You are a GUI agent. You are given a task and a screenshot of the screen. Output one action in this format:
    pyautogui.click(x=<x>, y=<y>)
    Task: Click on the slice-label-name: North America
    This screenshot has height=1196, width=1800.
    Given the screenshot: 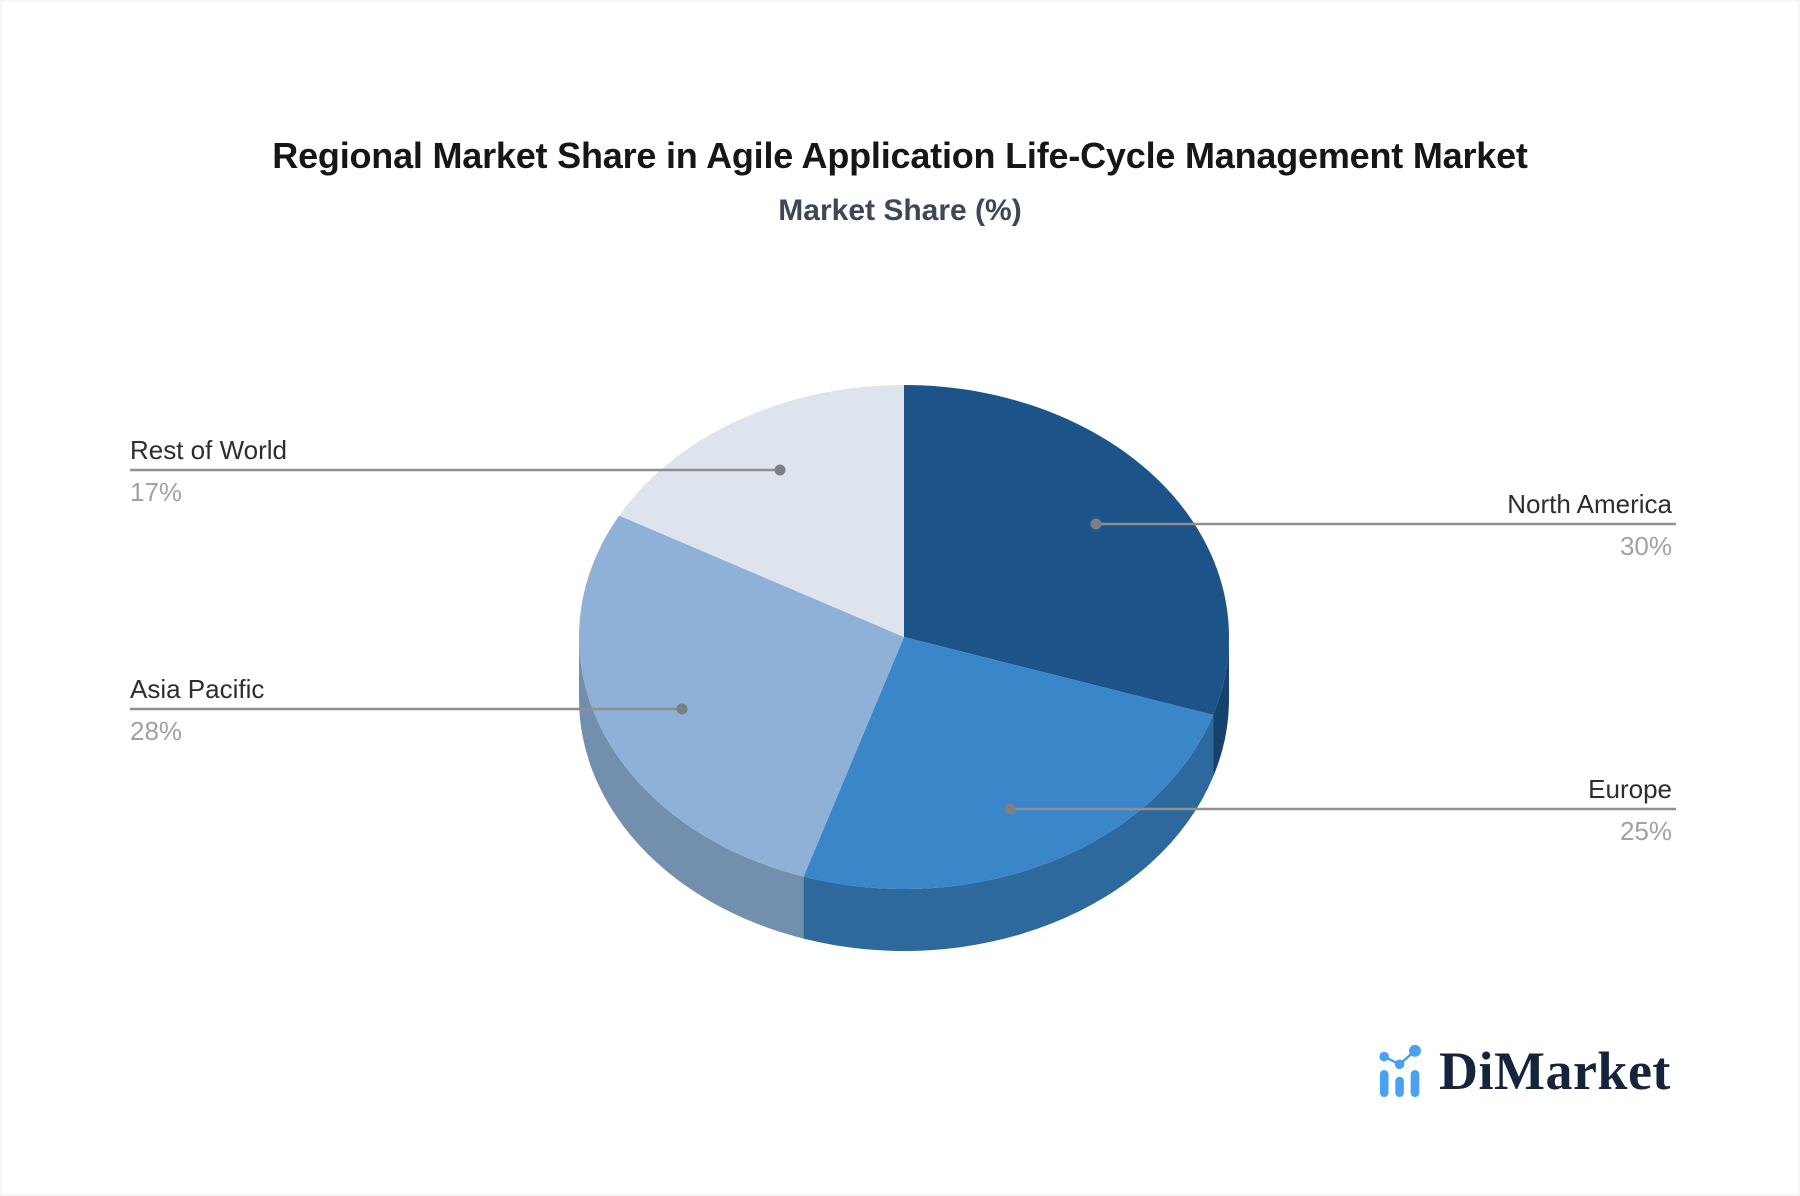 What is the action you would take?
    pyautogui.click(x=1589, y=504)
    